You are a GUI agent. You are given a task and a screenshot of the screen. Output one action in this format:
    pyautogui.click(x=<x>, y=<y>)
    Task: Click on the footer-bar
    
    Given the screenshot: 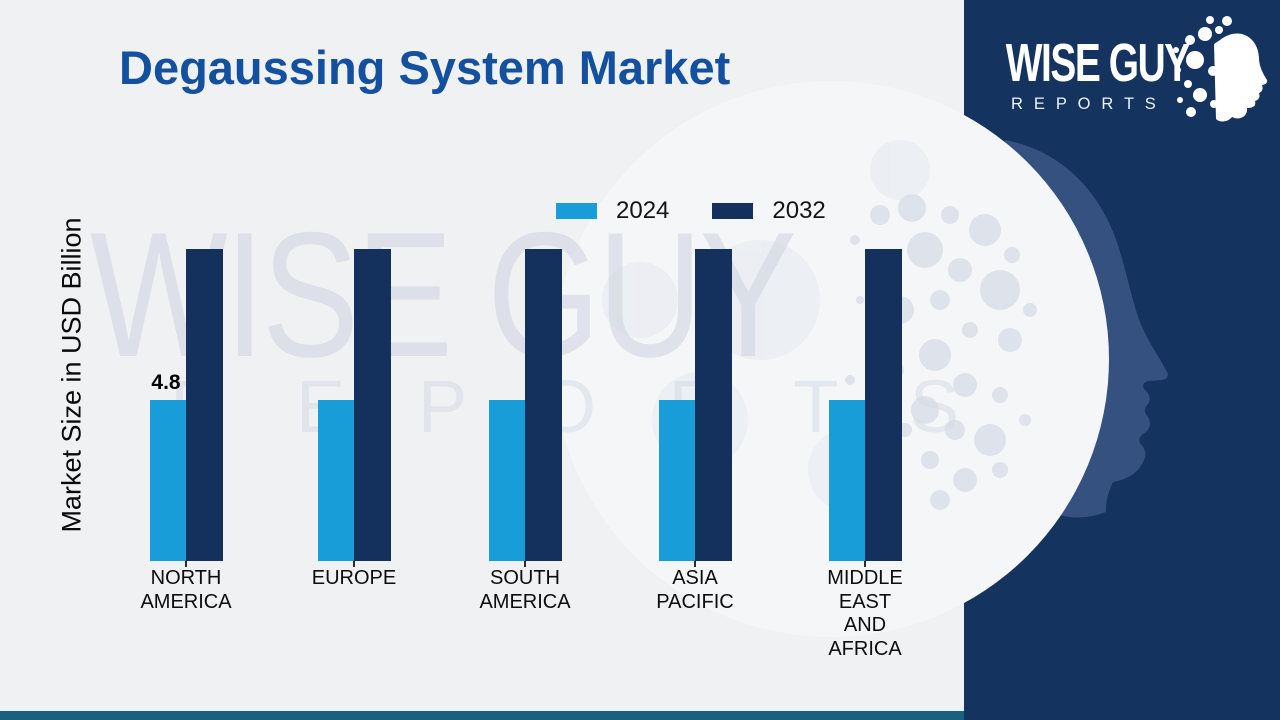 What is the action you would take?
    pyautogui.click(x=640, y=715)
    